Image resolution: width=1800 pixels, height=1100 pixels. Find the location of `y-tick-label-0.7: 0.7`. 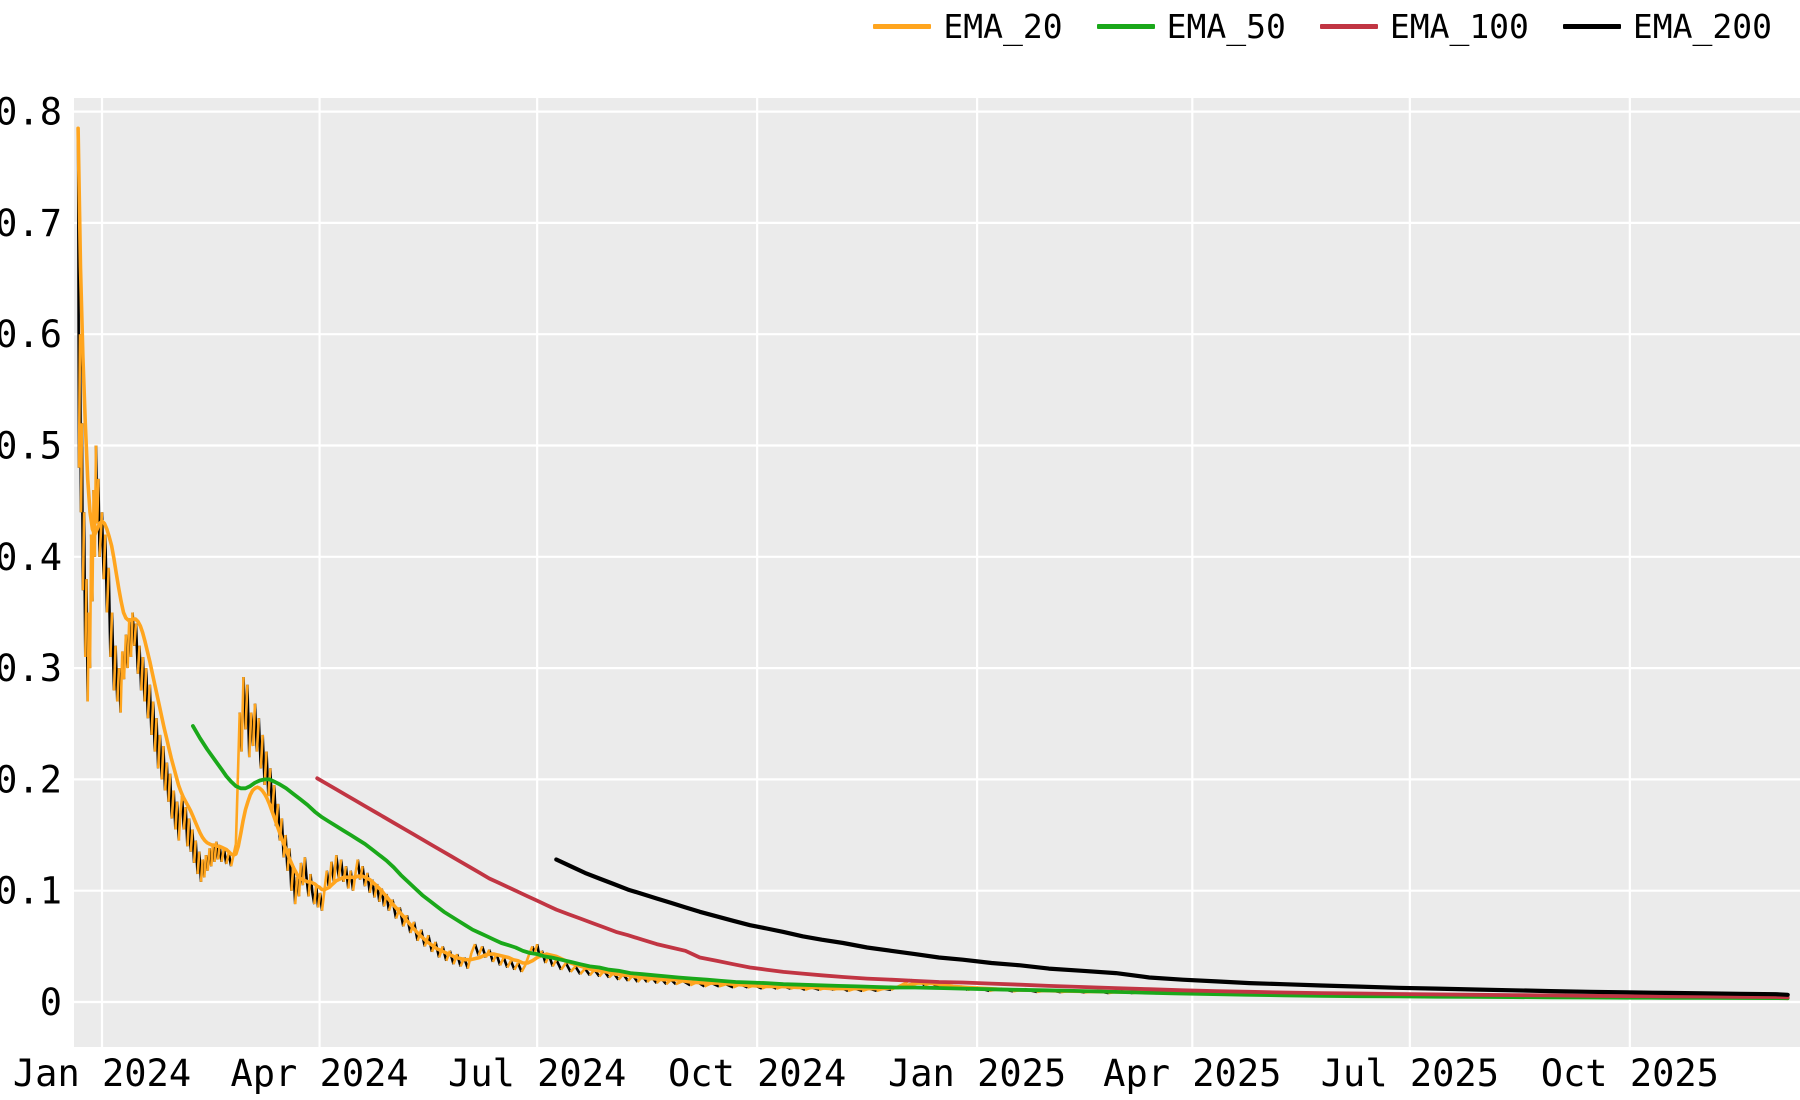

y-tick-label-0.7: 0.7 is located at coordinates (31, 223).